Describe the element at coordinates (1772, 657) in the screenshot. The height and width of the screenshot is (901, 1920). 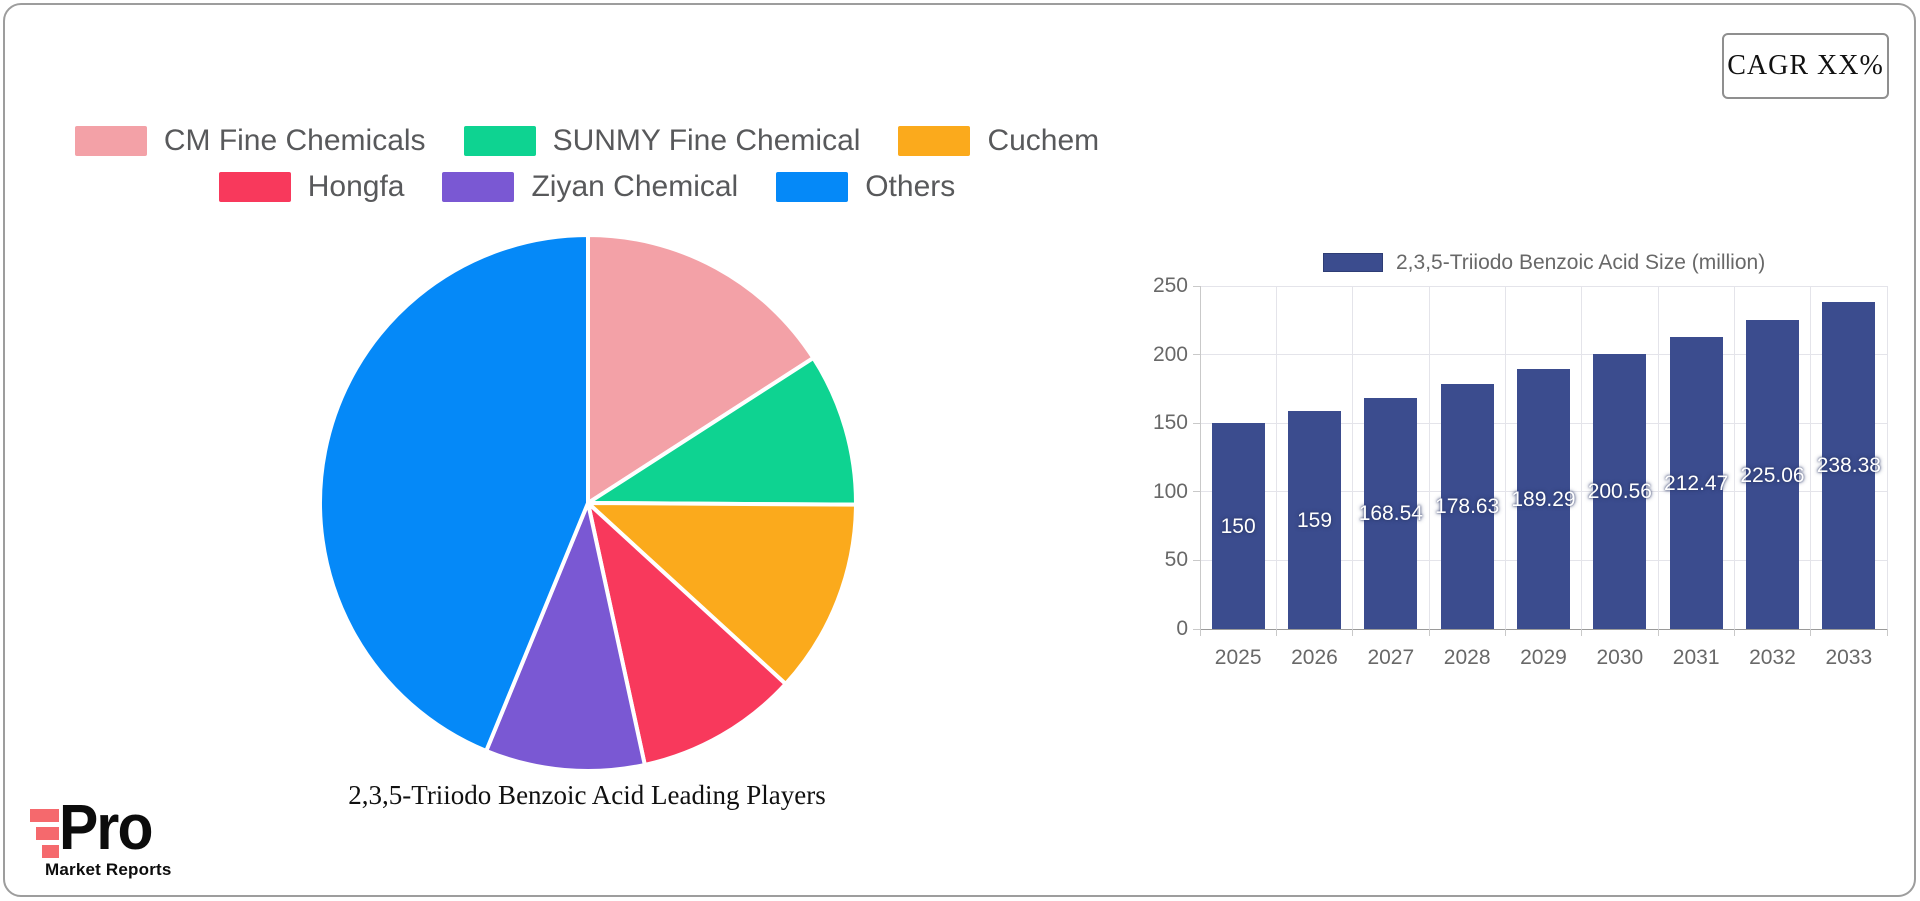
I see `x-axis-label: 2032` at that location.